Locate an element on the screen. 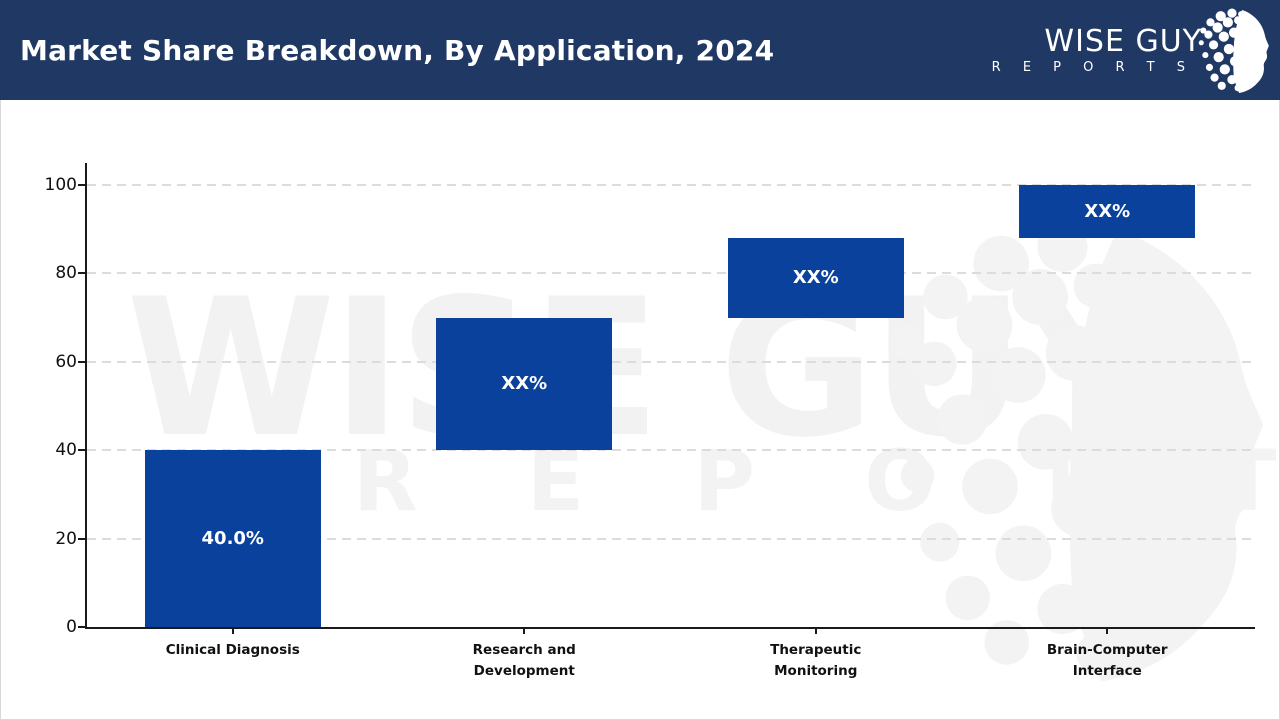 Image resolution: width=1280 pixels, height=720 pixels. x-category-label: Therapeutic Monitoring is located at coordinates (816, 660).